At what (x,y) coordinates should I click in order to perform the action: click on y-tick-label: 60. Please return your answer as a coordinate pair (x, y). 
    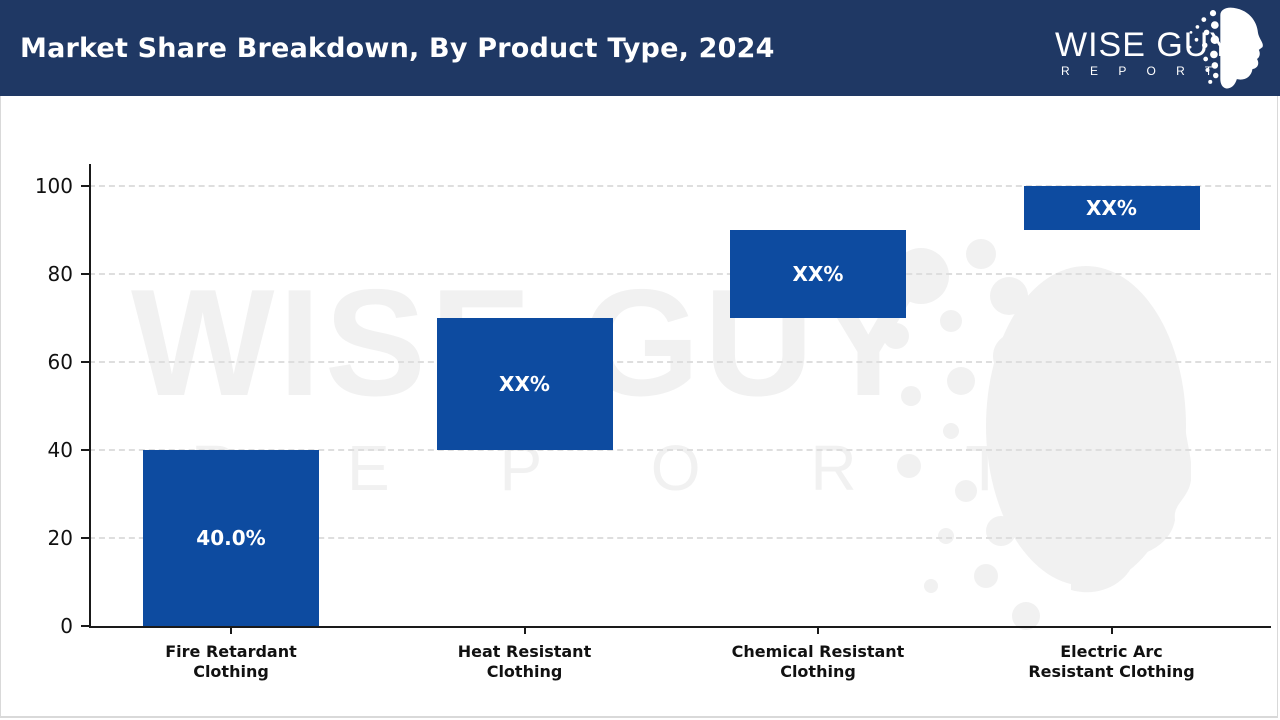
    Looking at the image, I should click on (60, 362).